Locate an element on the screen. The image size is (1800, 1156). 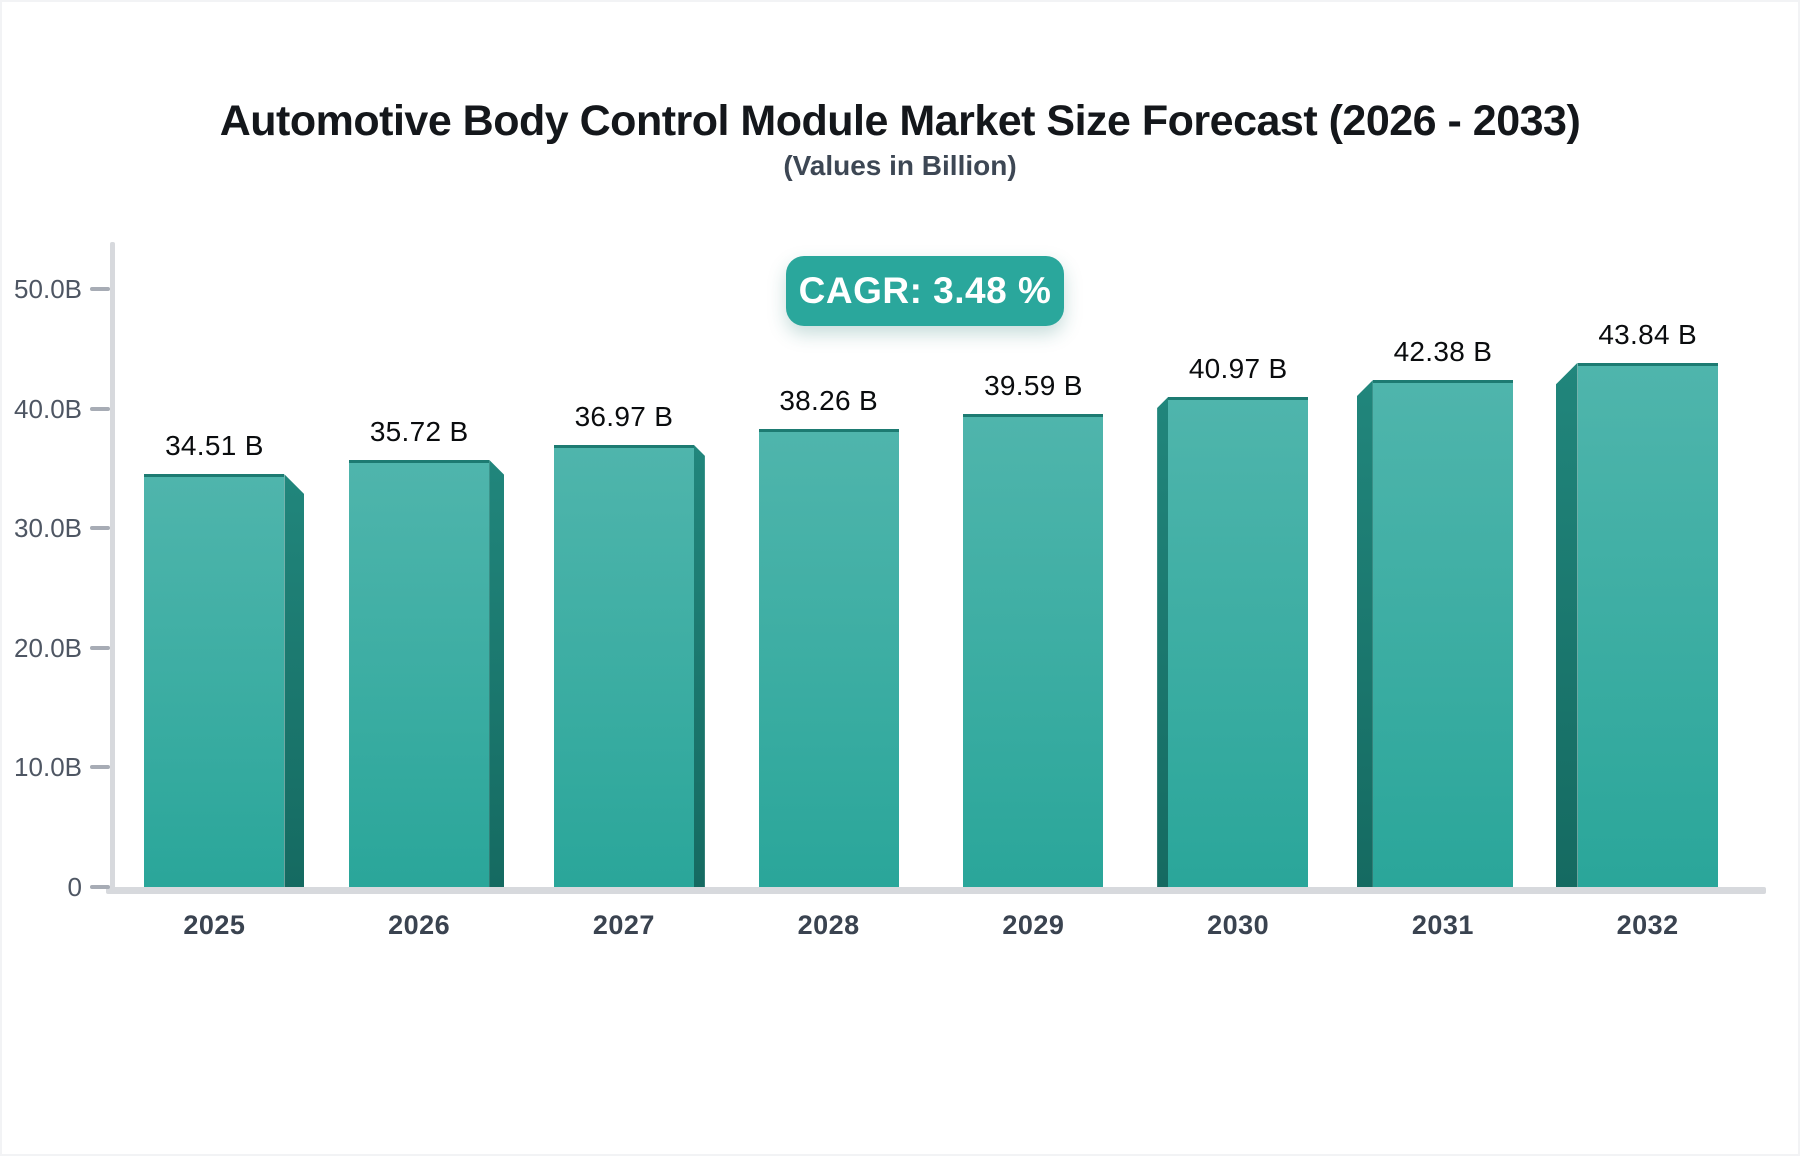
bar-2026 is located at coordinates (419, 673).